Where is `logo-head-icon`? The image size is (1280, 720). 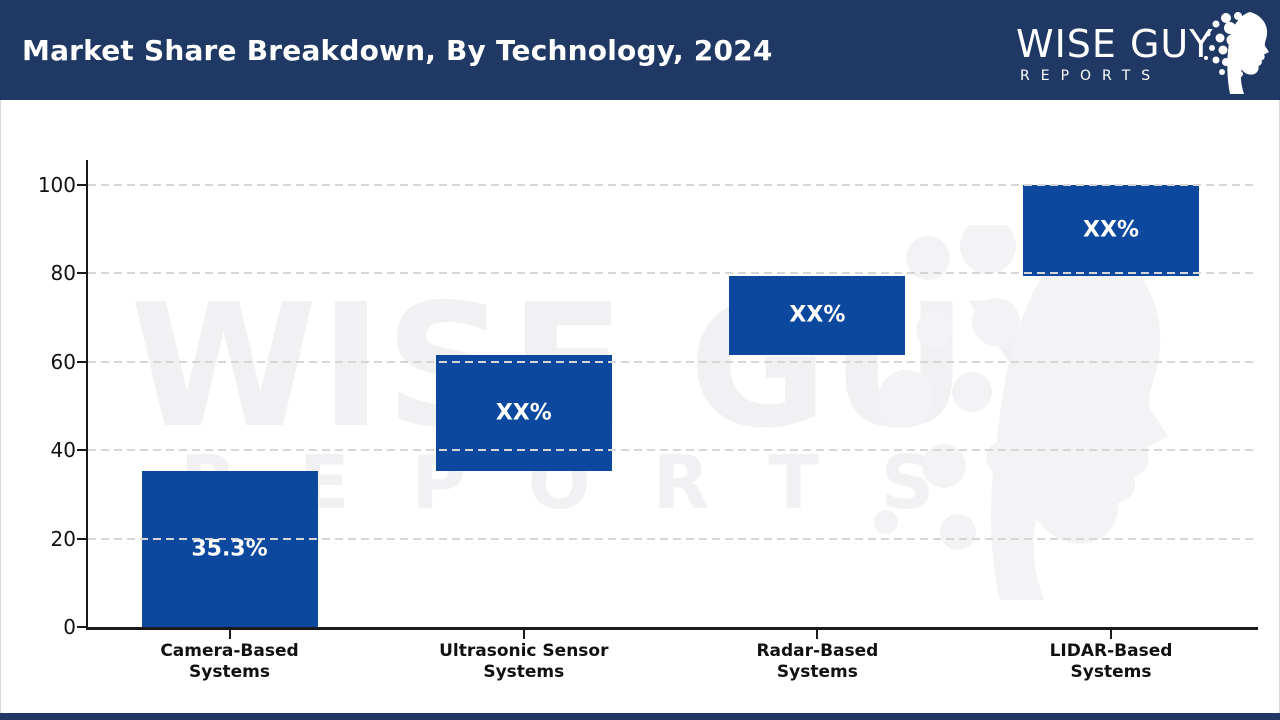
logo-head-icon is located at coordinates (1236, 53).